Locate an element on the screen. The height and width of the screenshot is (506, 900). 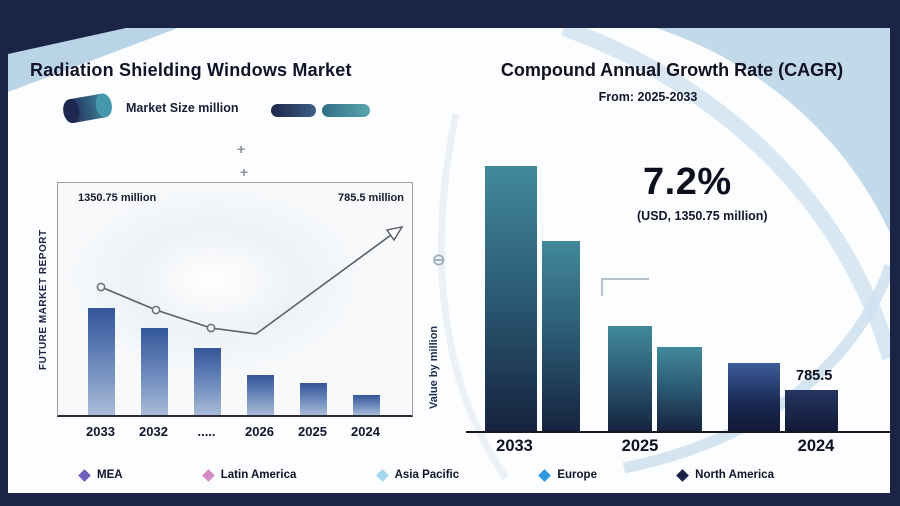
cagr-caption: (USD, 1350.75 million) is located at coordinates (702, 216).